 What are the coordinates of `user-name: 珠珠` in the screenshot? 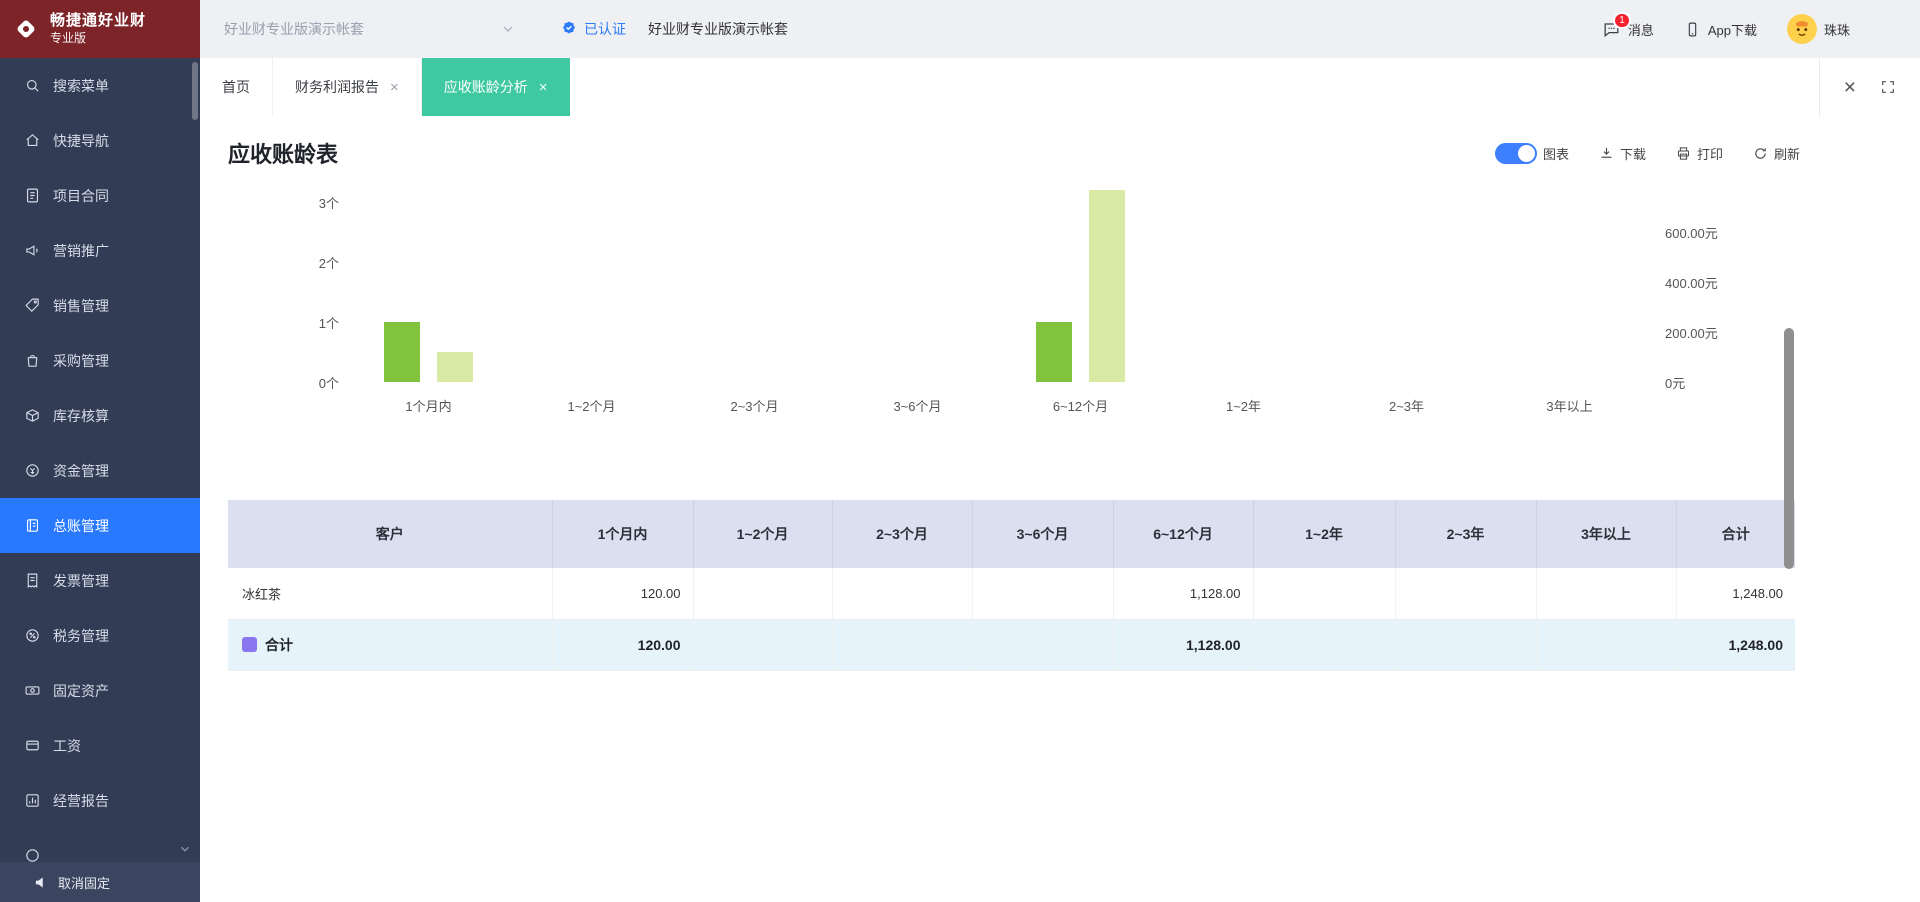 It's located at (1836, 30).